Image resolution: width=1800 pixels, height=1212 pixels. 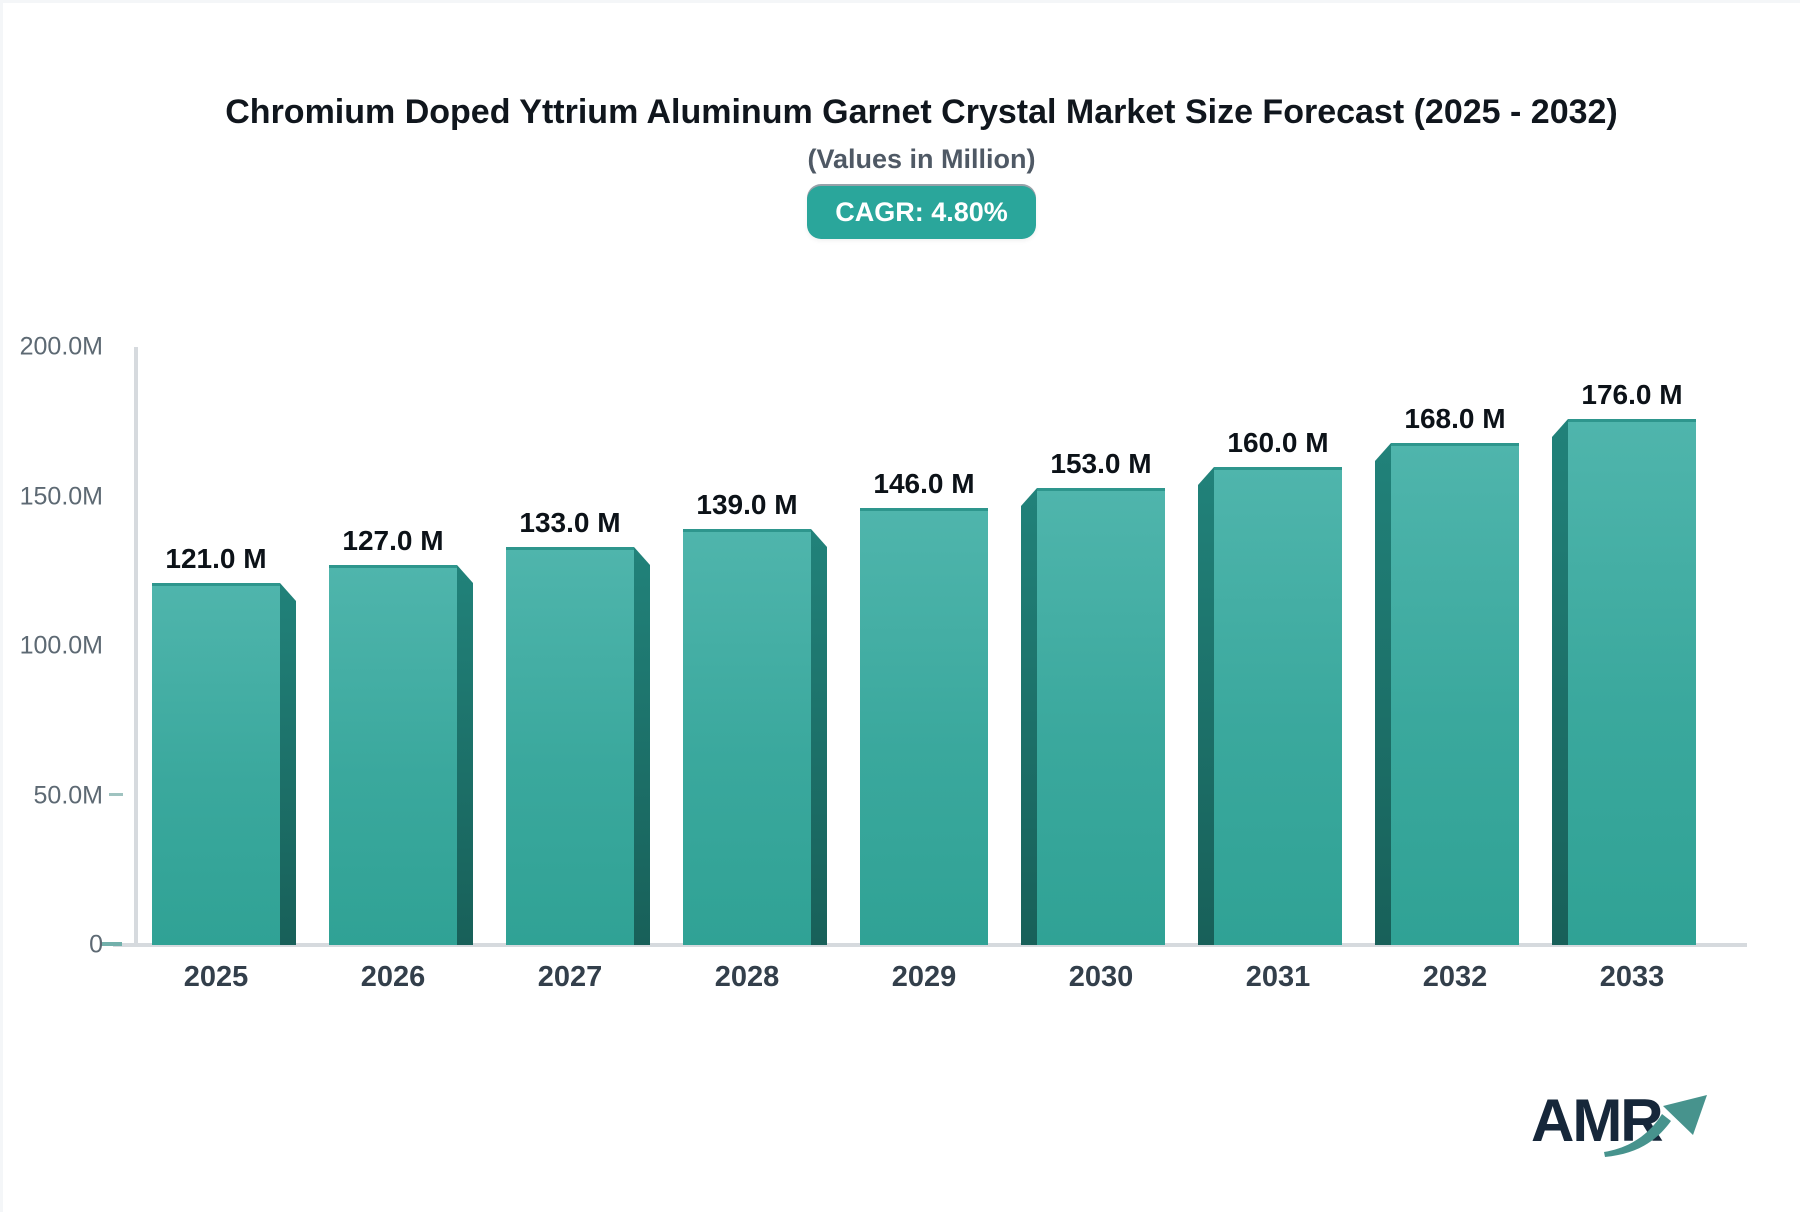 I want to click on bar-2026, so click(x=393, y=755).